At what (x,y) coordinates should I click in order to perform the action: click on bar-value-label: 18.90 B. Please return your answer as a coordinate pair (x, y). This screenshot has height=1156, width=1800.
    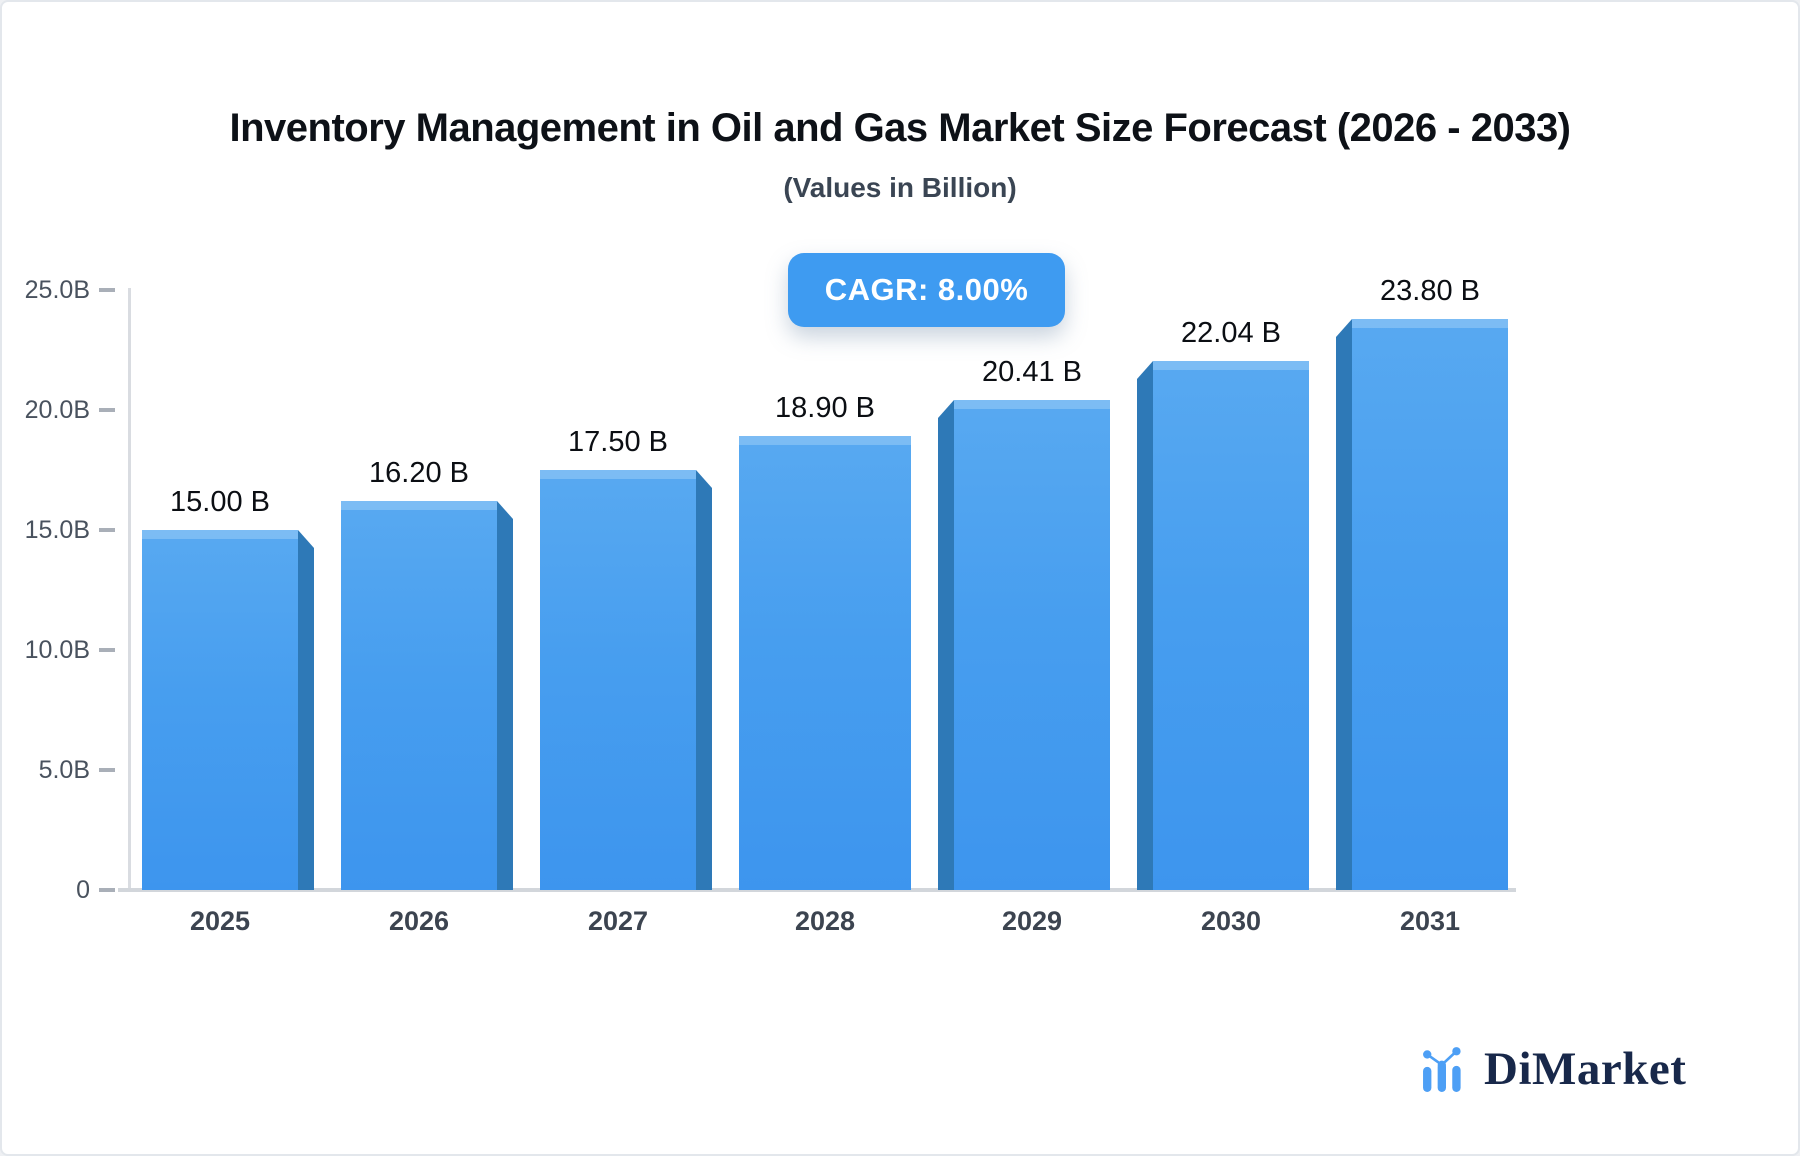
    Looking at the image, I should click on (825, 408).